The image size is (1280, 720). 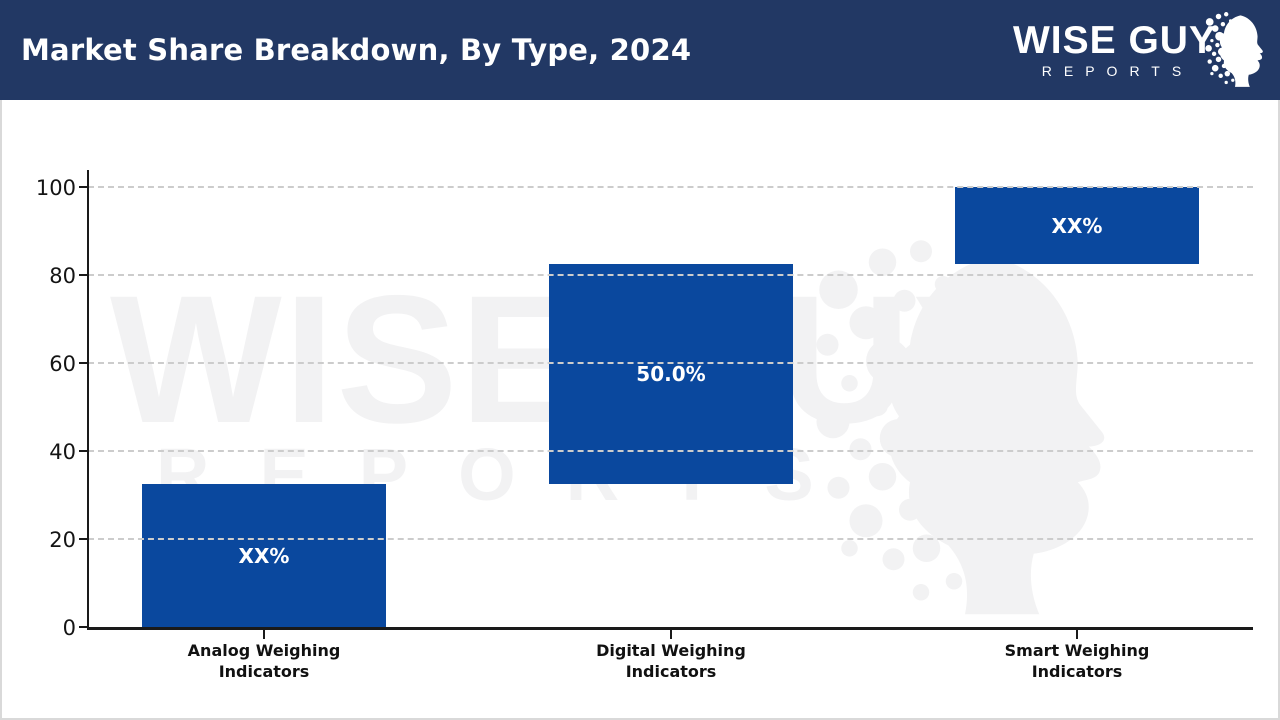 I want to click on logo-wordmark: WISE GUY REPORTS, so click(x=1114, y=50).